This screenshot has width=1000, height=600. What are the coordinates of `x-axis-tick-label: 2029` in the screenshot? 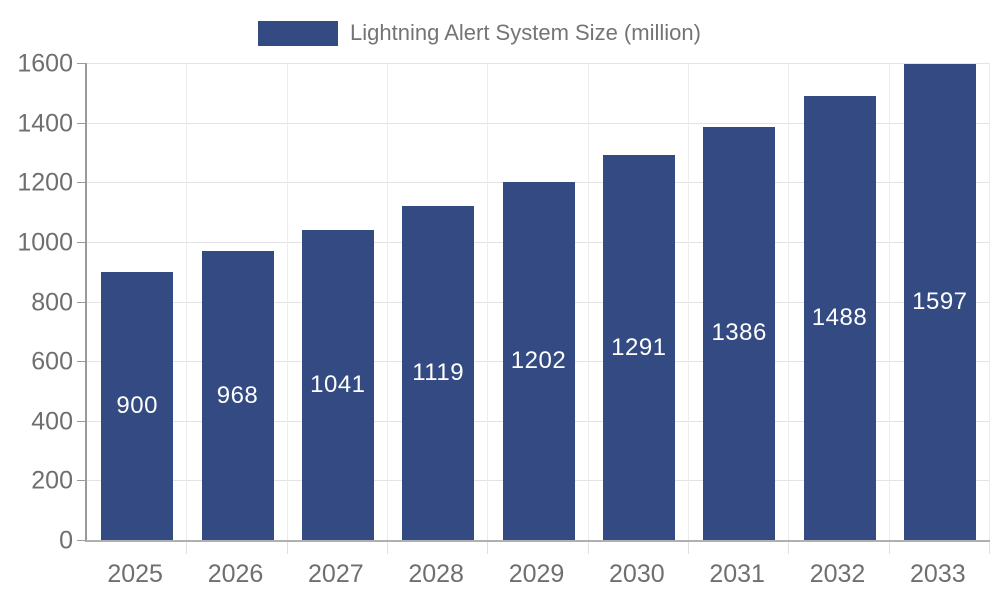 It's located at (536, 574).